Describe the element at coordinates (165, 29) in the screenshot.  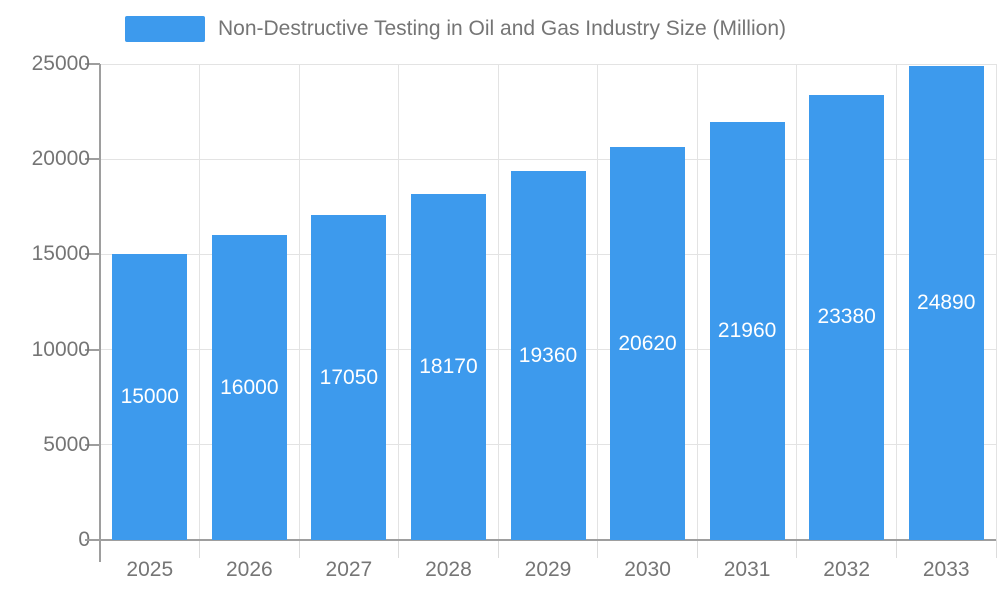
I see `legend-swatch` at that location.